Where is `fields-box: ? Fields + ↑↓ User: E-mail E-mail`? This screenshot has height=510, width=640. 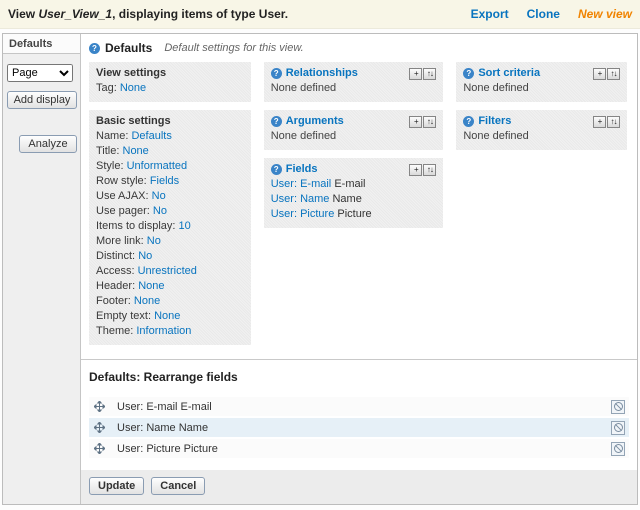
fields-box: ? Fields + ↑↓ User: E-mail E-mail is located at coordinates (353, 193).